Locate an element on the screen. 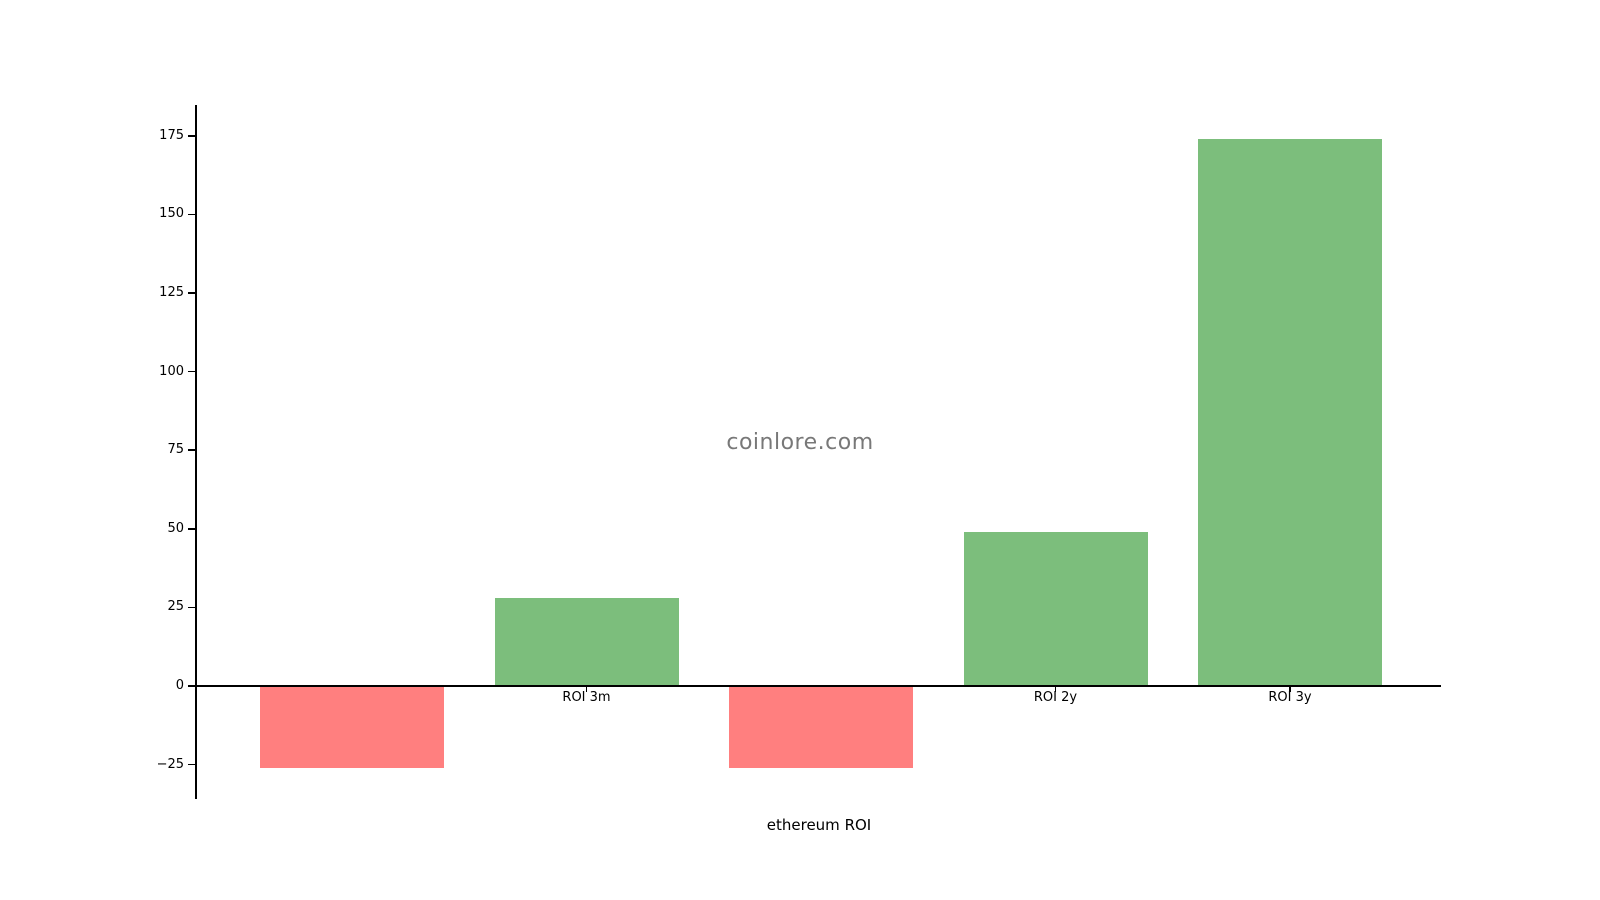 The image size is (1600, 900). x-axis-zero-line is located at coordinates (818, 686).